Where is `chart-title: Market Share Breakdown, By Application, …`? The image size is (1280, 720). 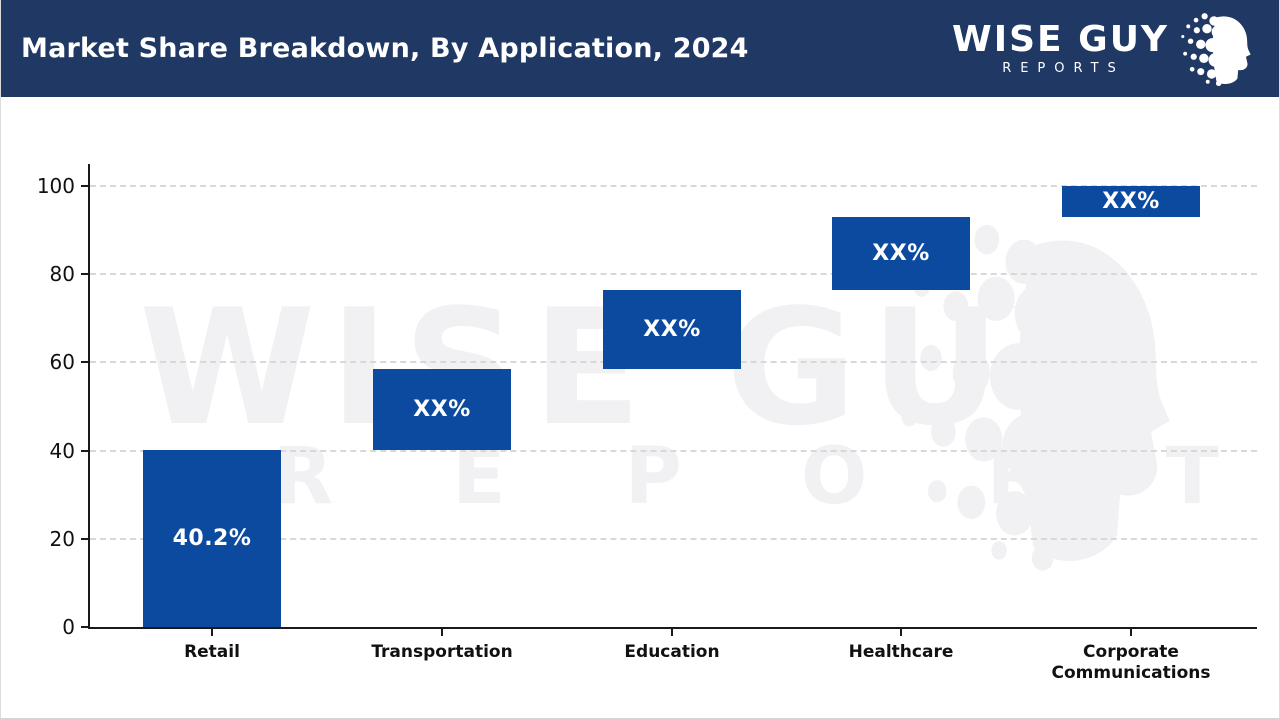 chart-title: Market Share Breakdown, By Application, … is located at coordinates (385, 48).